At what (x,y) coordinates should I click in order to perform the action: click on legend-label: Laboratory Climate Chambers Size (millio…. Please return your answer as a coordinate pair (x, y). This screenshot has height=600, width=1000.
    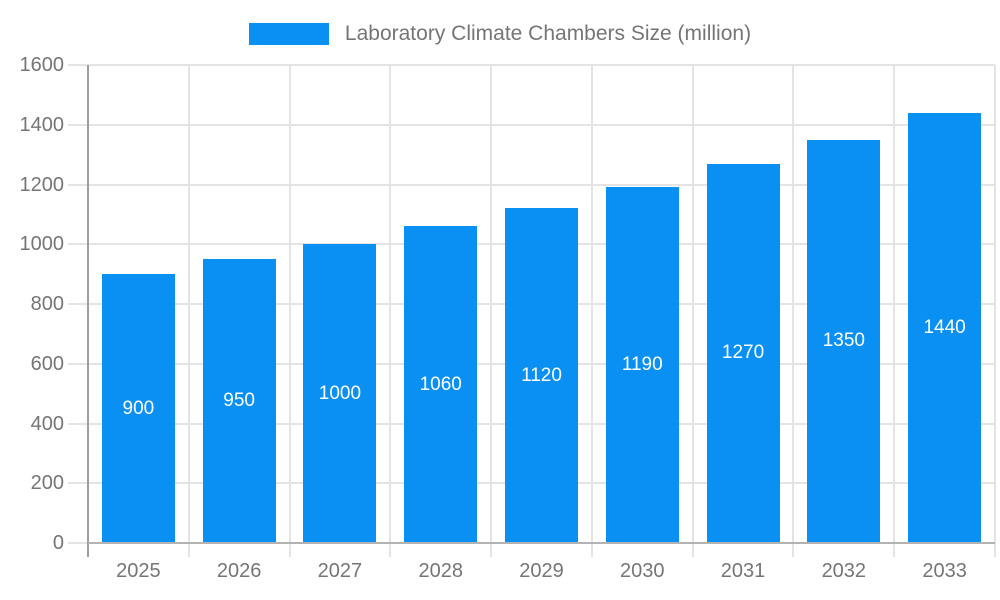
    Looking at the image, I should click on (548, 33).